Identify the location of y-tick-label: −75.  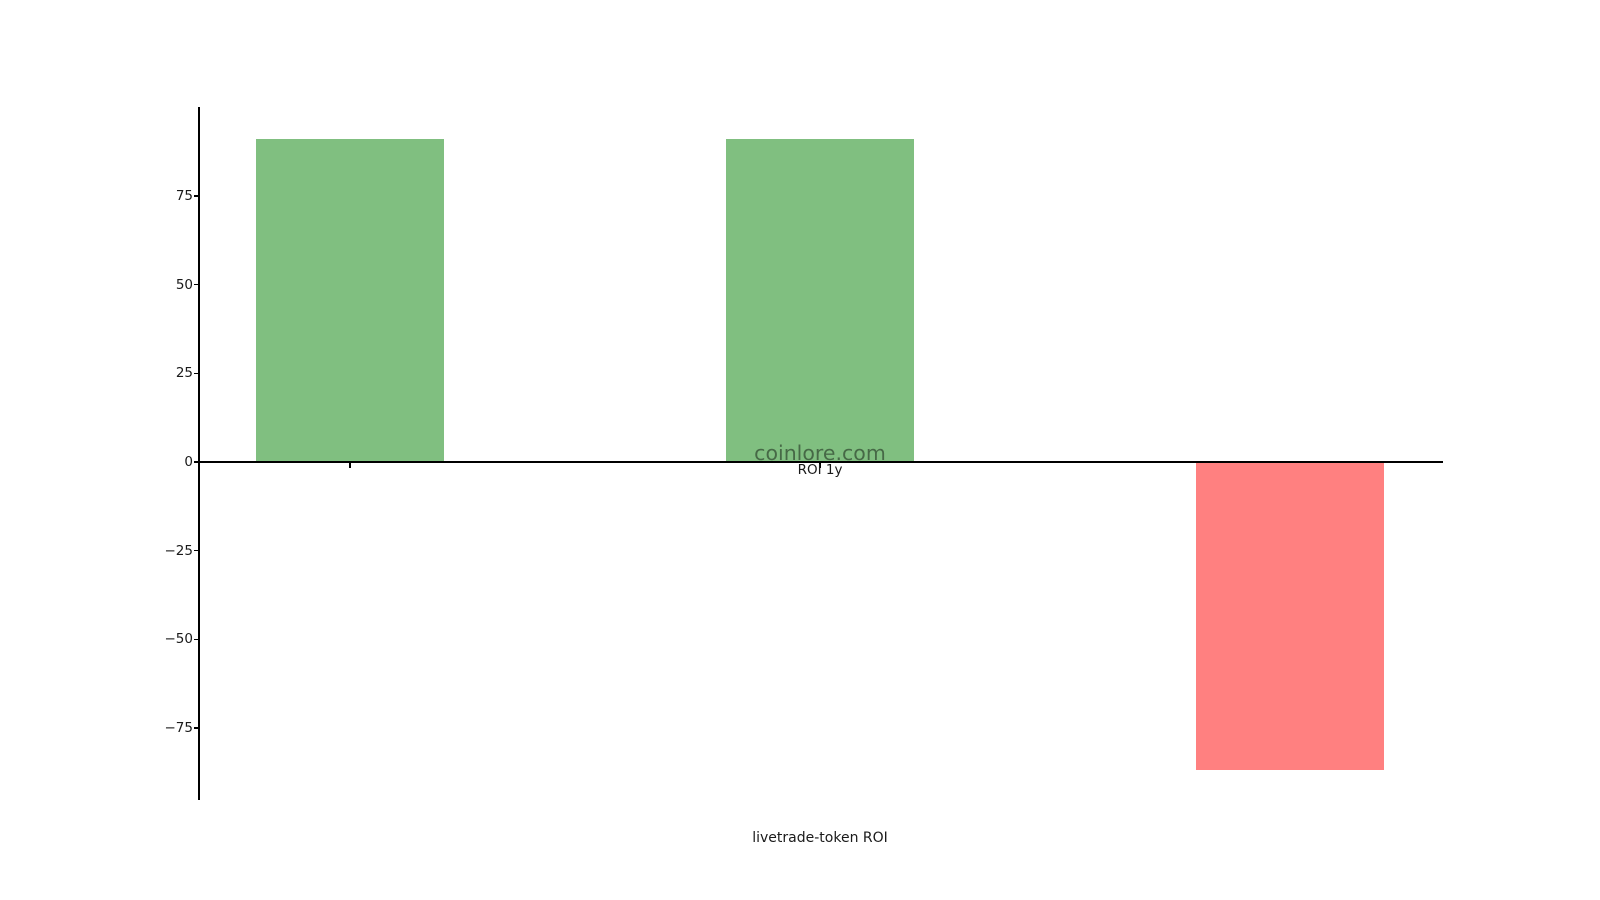
(179, 728).